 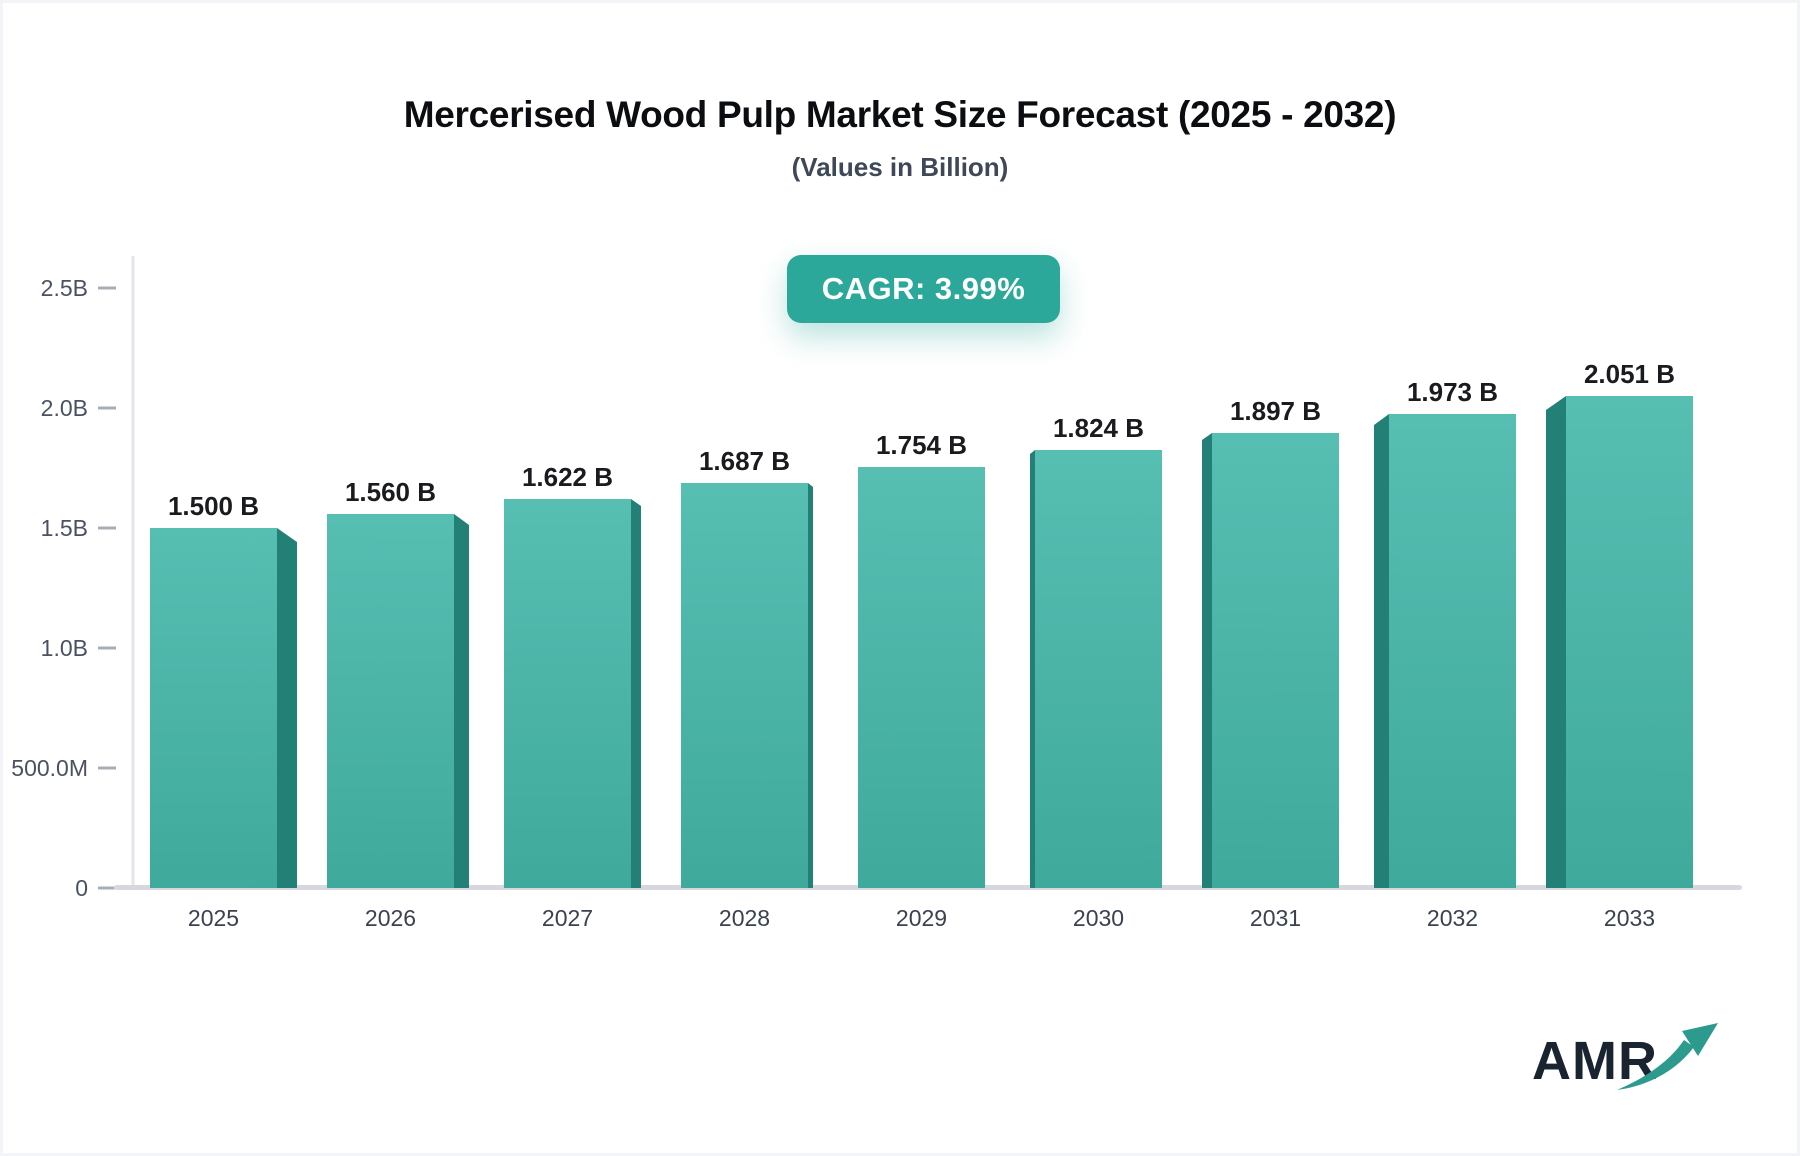 I want to click on cagr-badge: CAGR: 3.99%, so click(x=923, y=289).